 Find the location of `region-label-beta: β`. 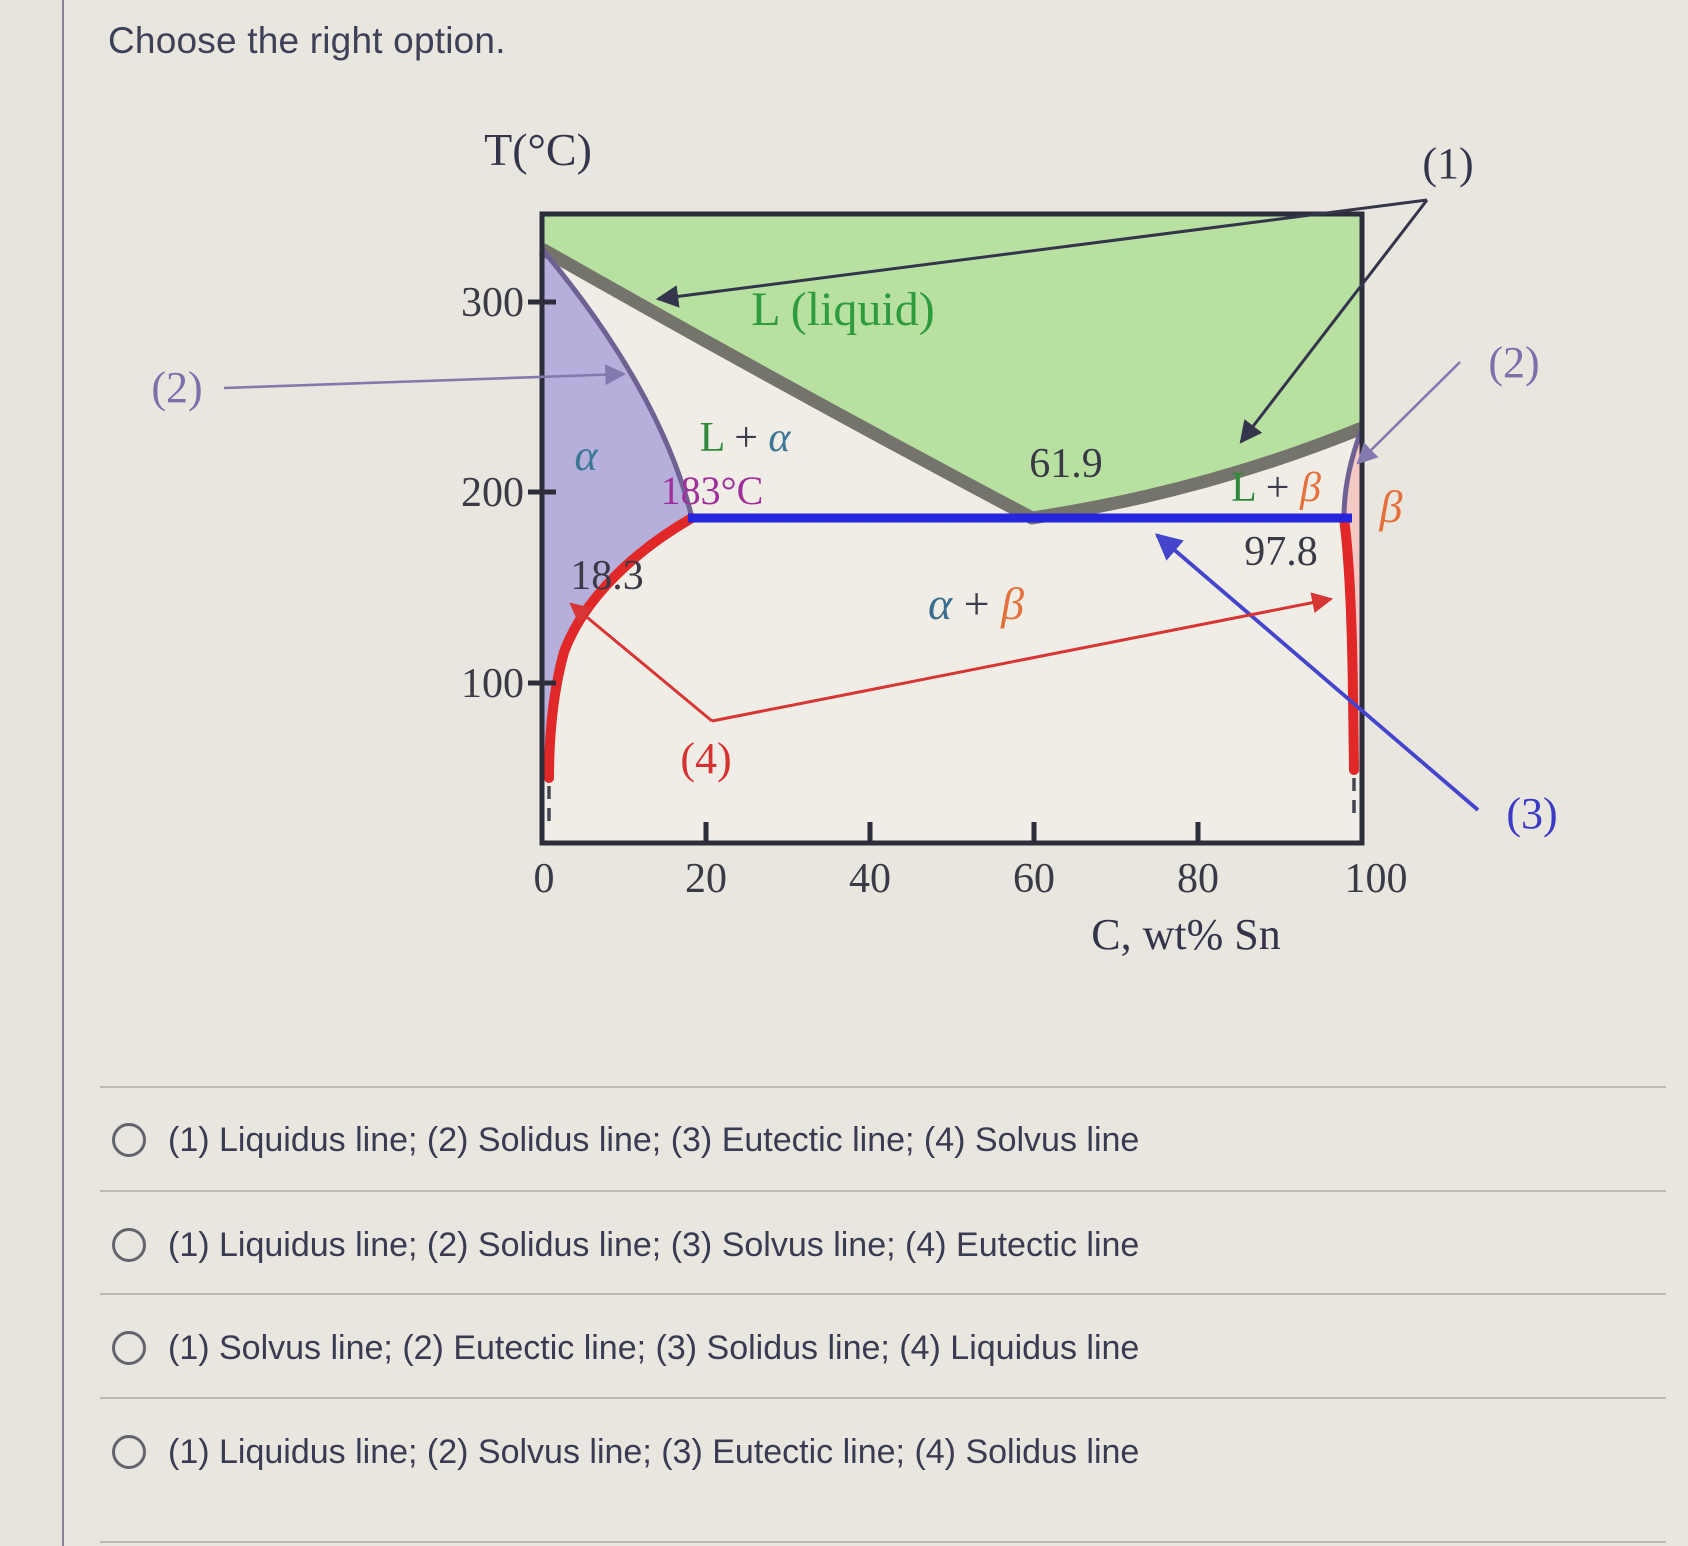

region-label-beta: β is located at coordinates (1391, 506).